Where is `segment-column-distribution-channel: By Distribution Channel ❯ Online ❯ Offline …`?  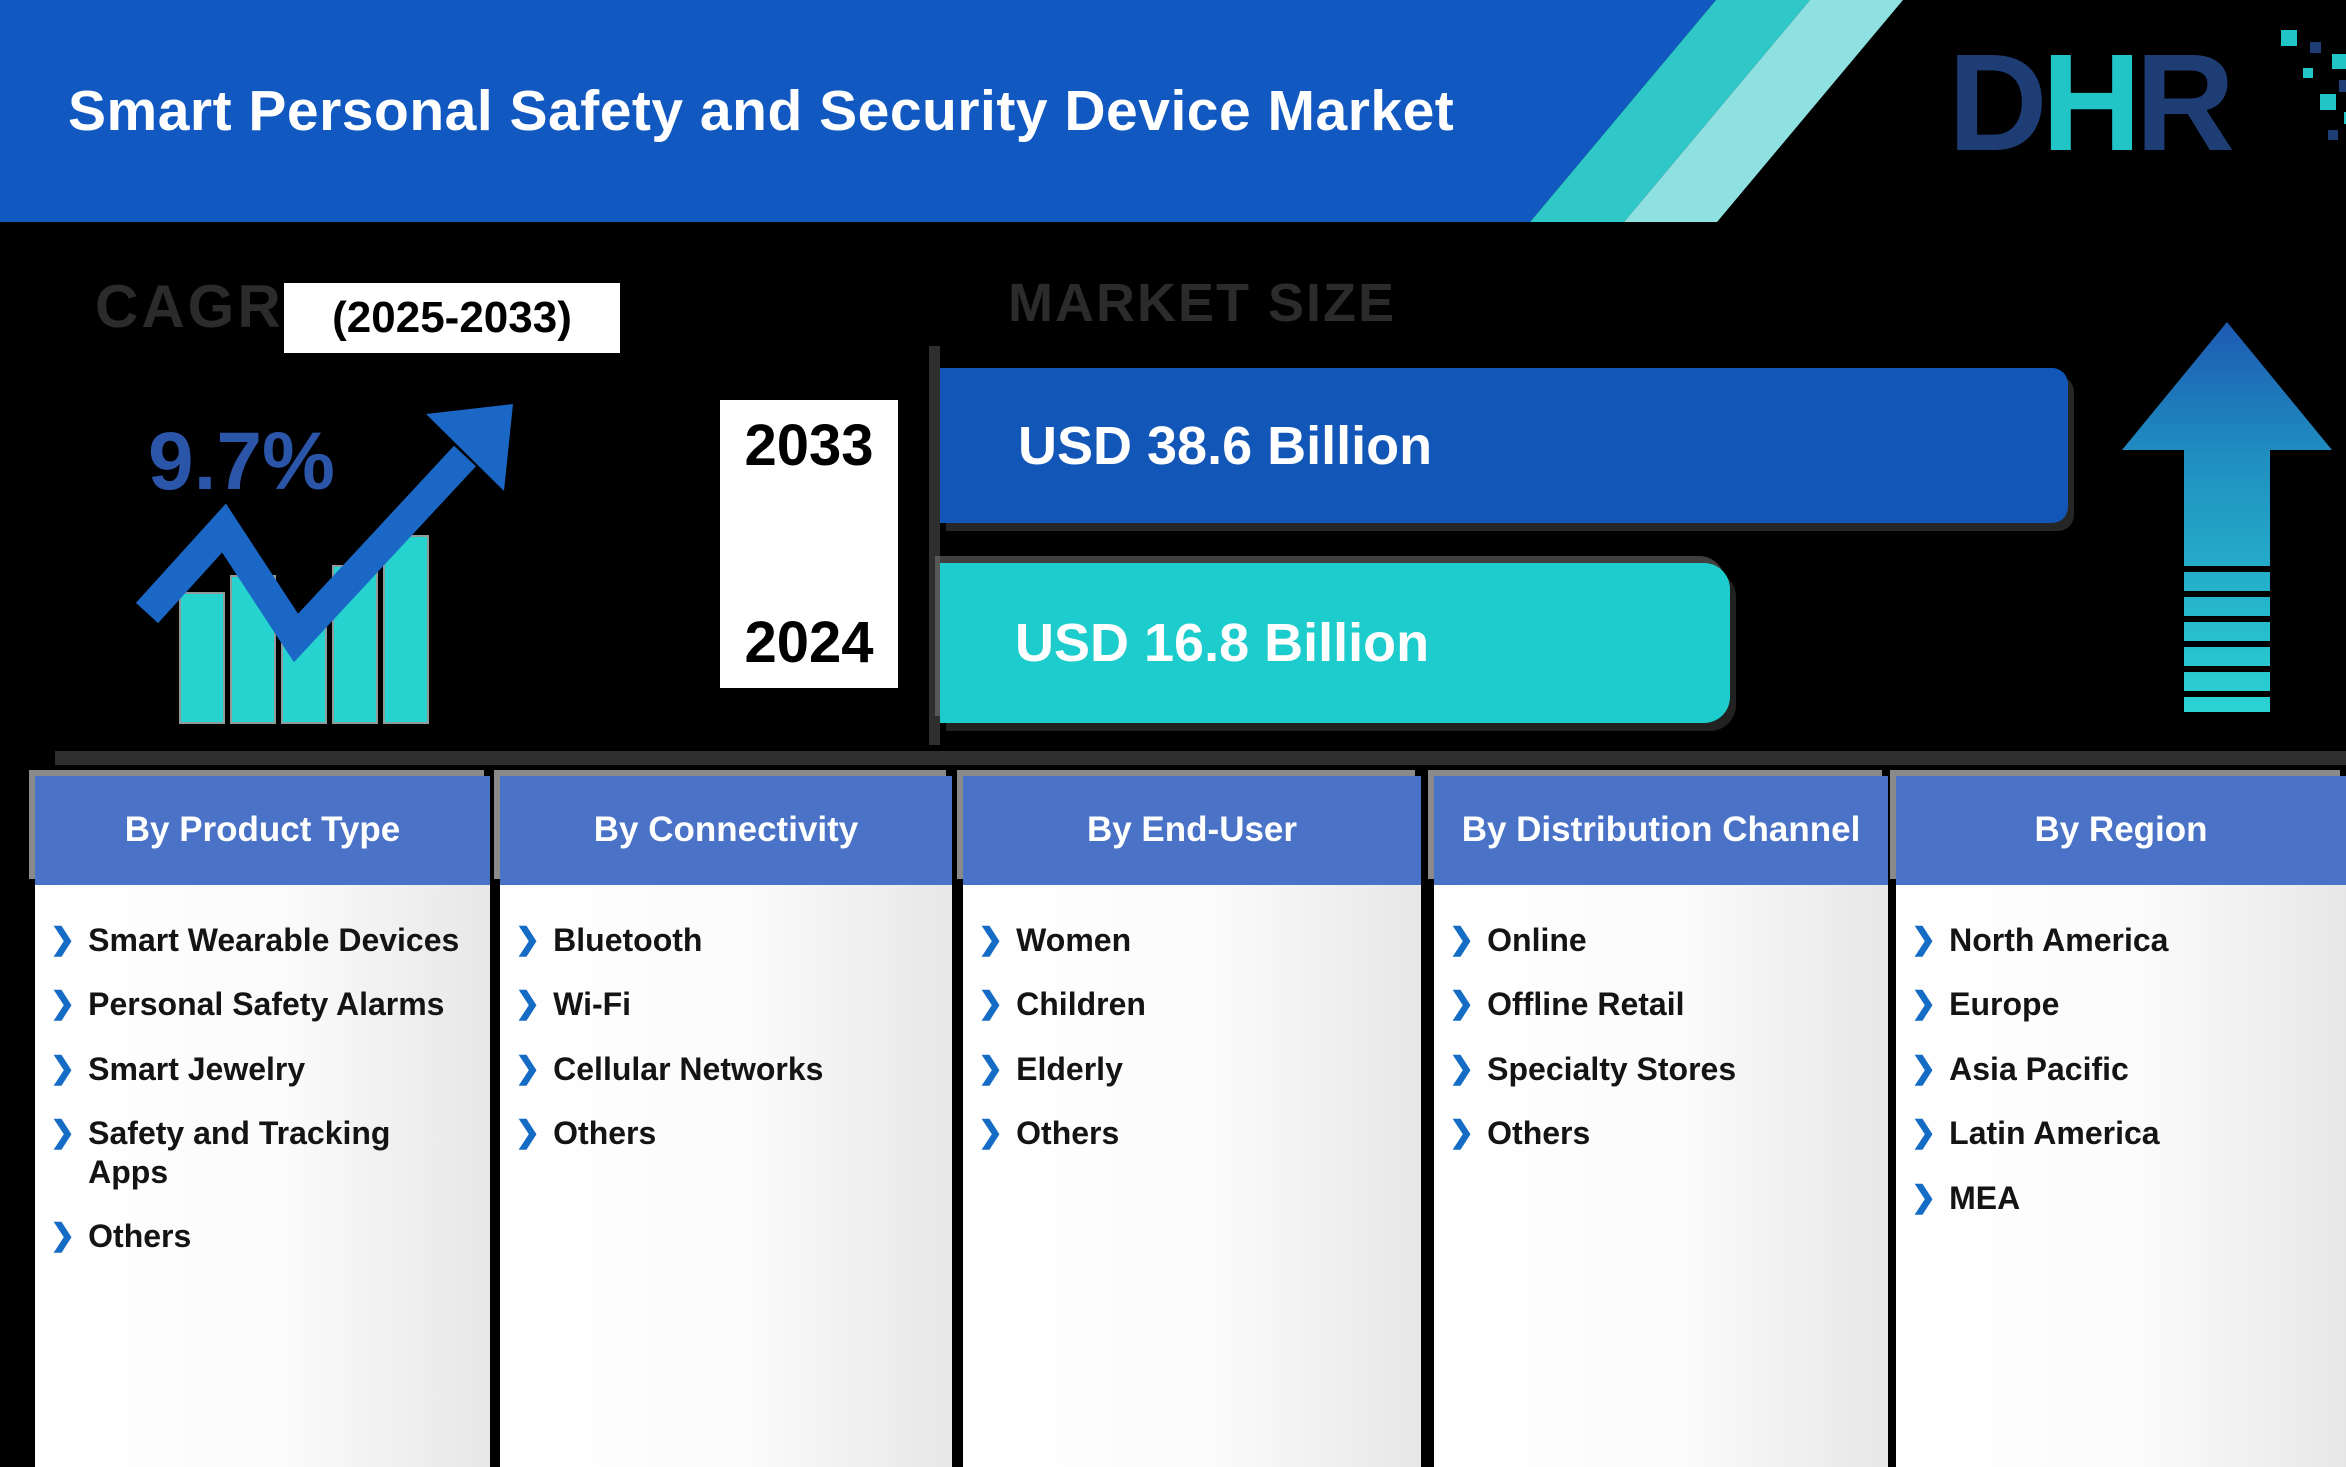 segment-column-distribution-channel: By Distribution Channel ❯ Online ❯ Offline … is located at coordinates (1661, 1121).